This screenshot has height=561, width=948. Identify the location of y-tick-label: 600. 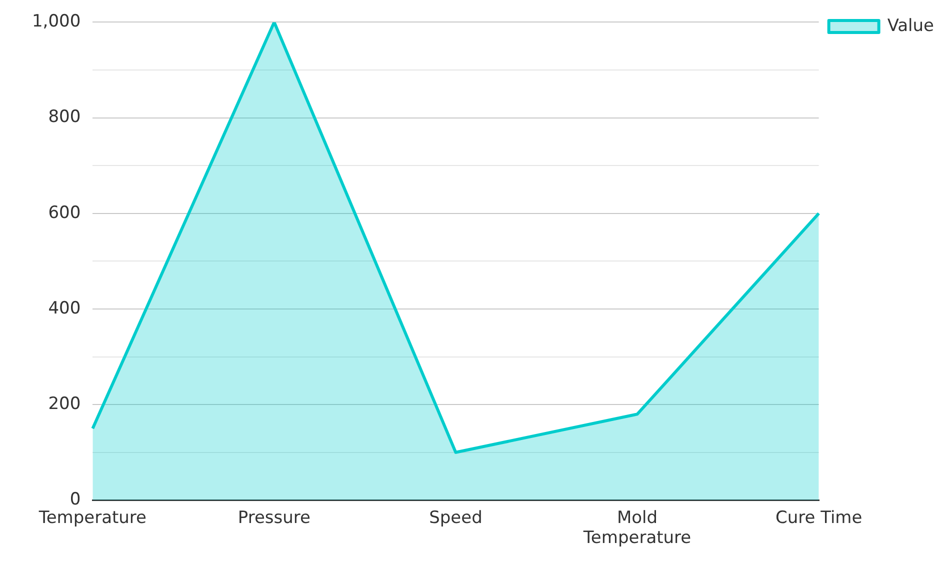
(64, 212).